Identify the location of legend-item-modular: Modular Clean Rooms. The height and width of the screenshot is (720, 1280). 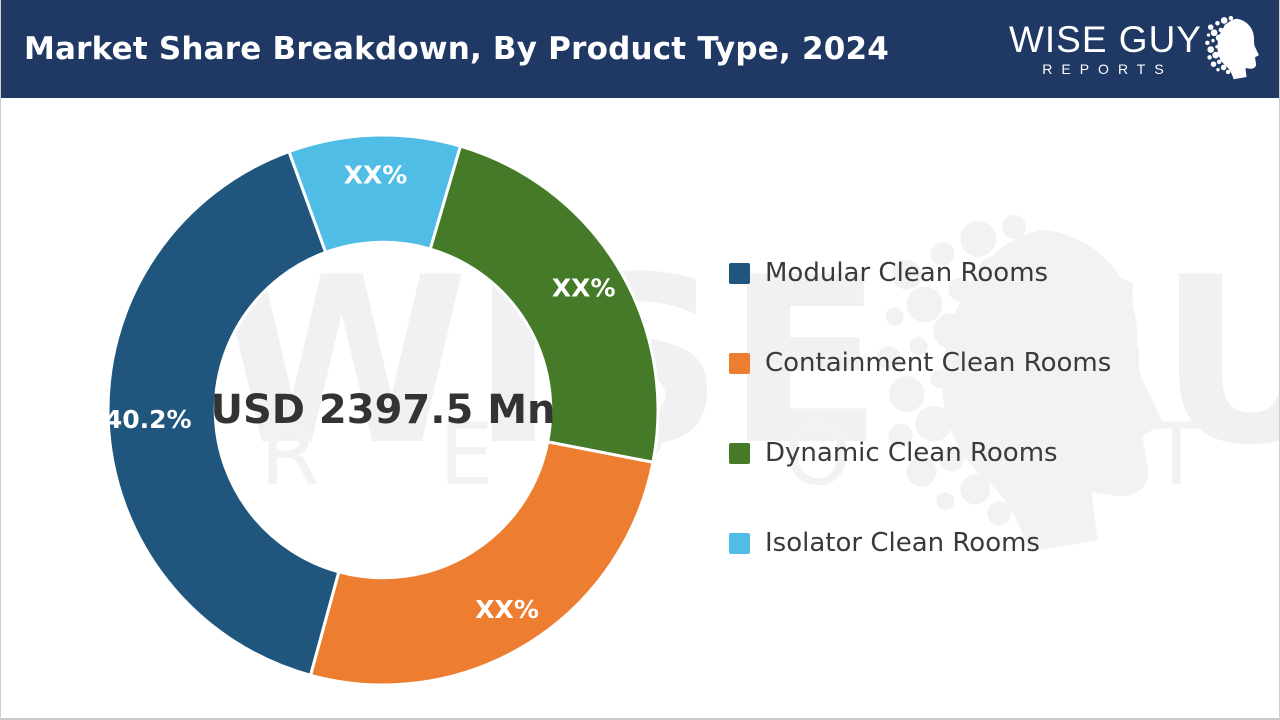
(920, 273).